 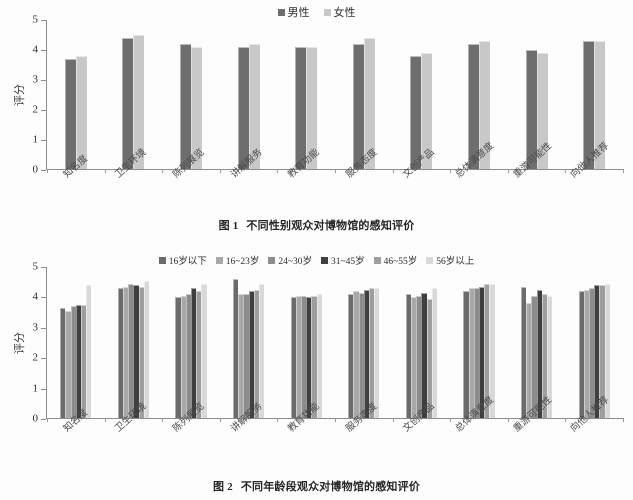 I want to click on legend-item-2: 女性, so click(x=339, y=12).